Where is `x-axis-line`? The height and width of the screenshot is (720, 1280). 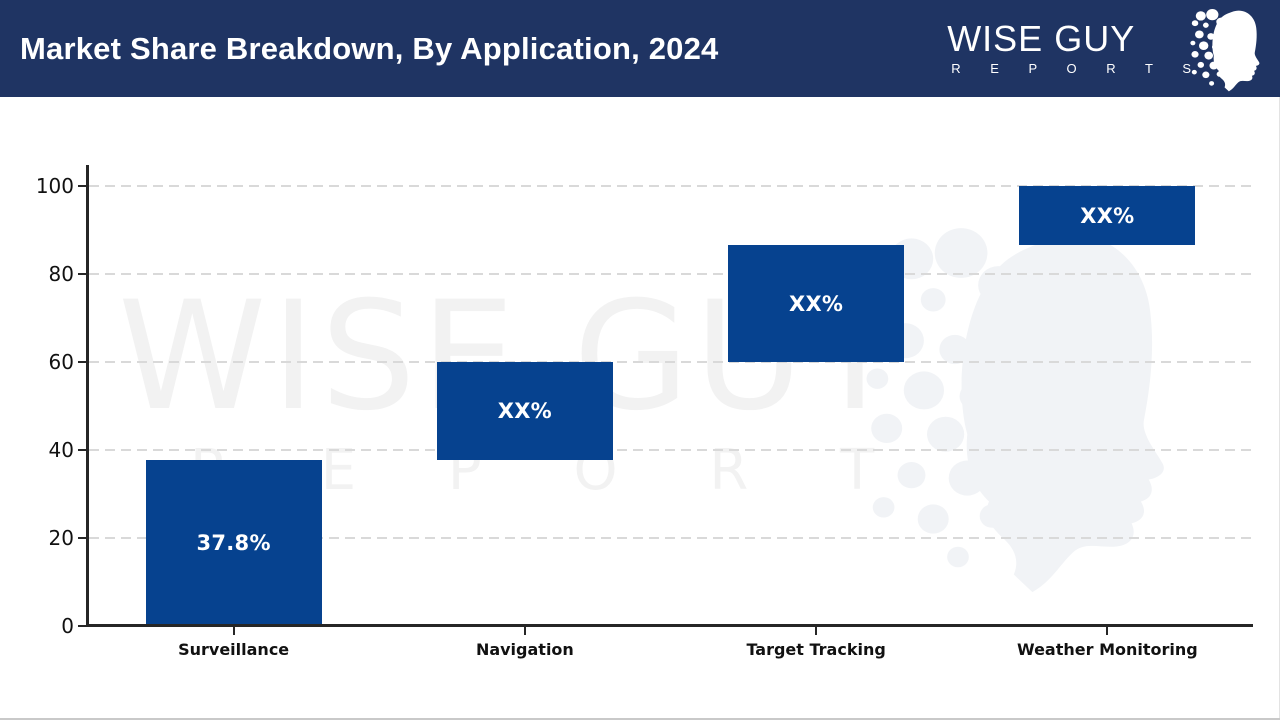 x-axis-line is located at coordinates (669, 625).